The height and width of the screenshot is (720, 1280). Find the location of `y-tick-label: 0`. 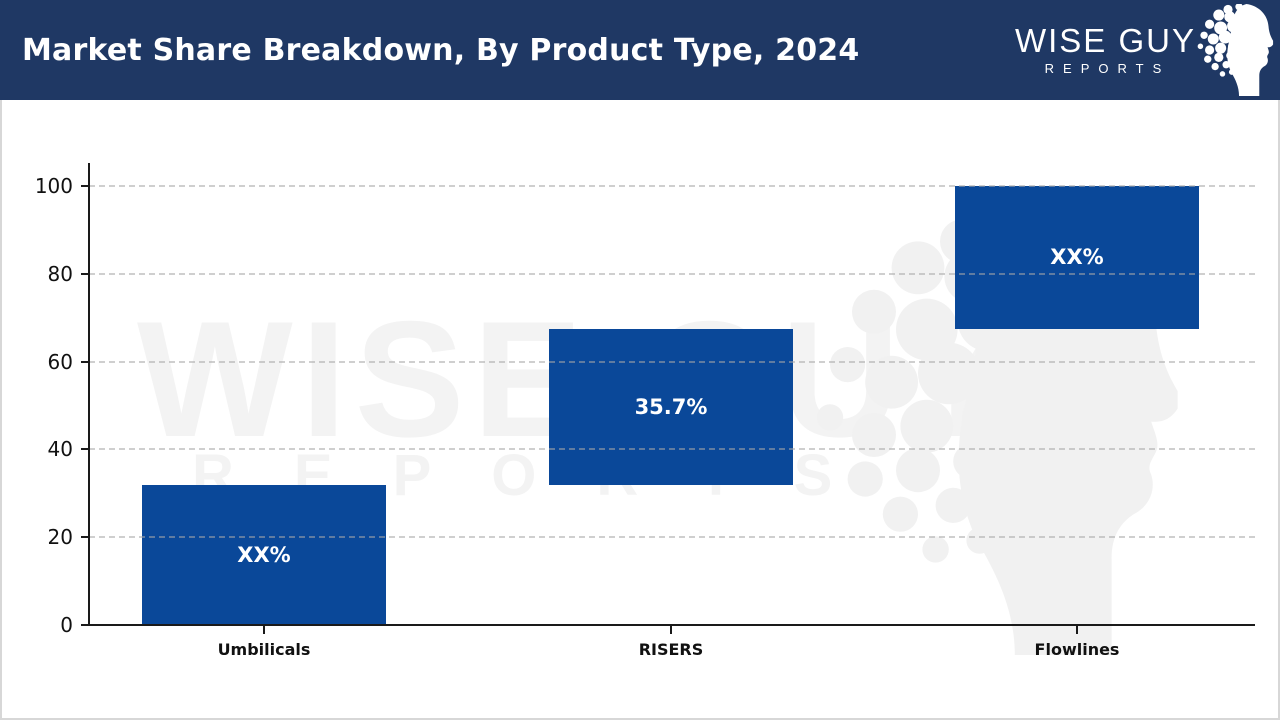

y-tick-label: 0 is located at coordinates (66, 625).